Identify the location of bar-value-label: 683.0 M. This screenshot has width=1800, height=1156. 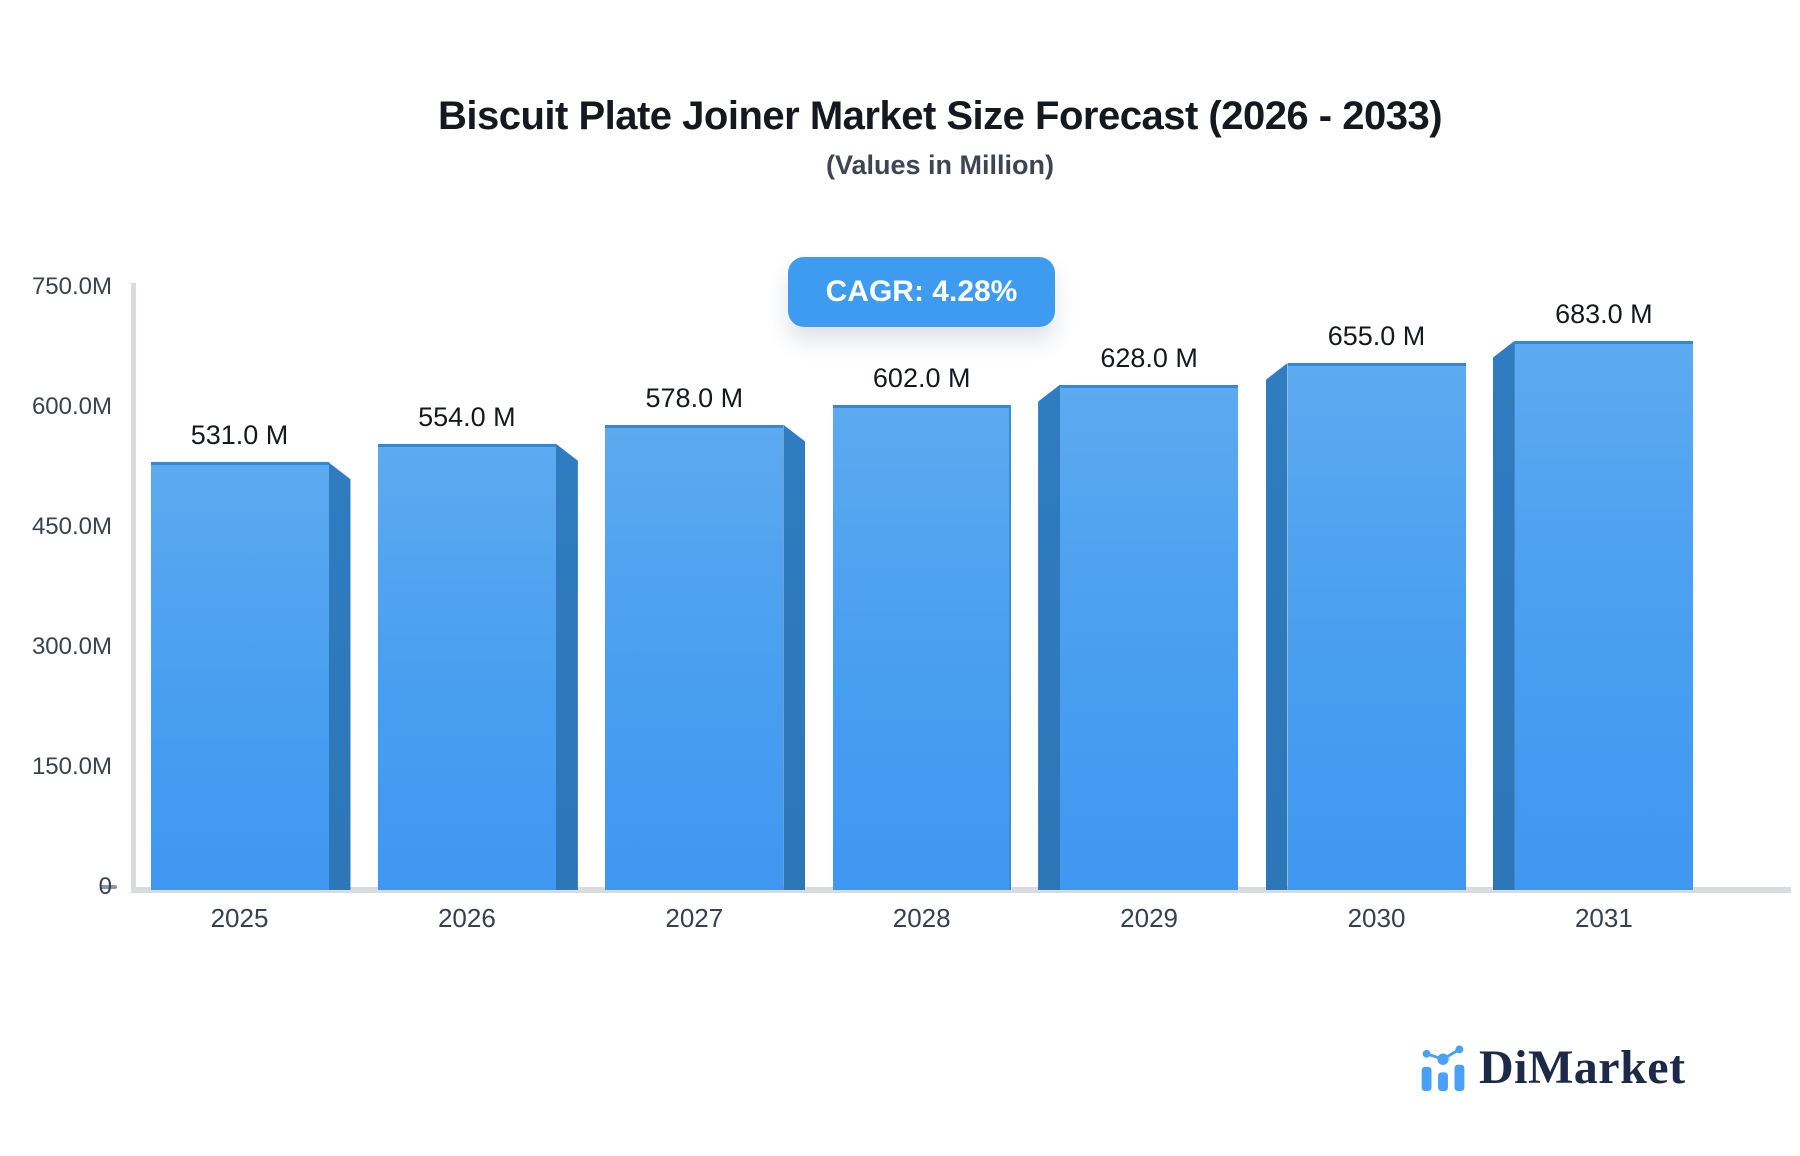
(1604, 313).